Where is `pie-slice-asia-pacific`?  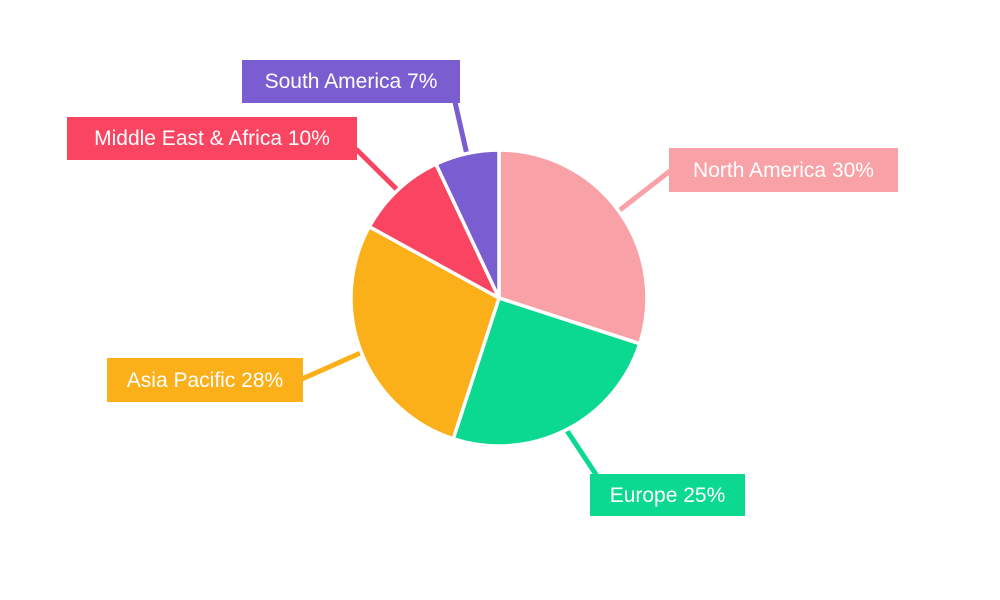 pie-slice-asia-pacific is located at coordinates (425, 332).